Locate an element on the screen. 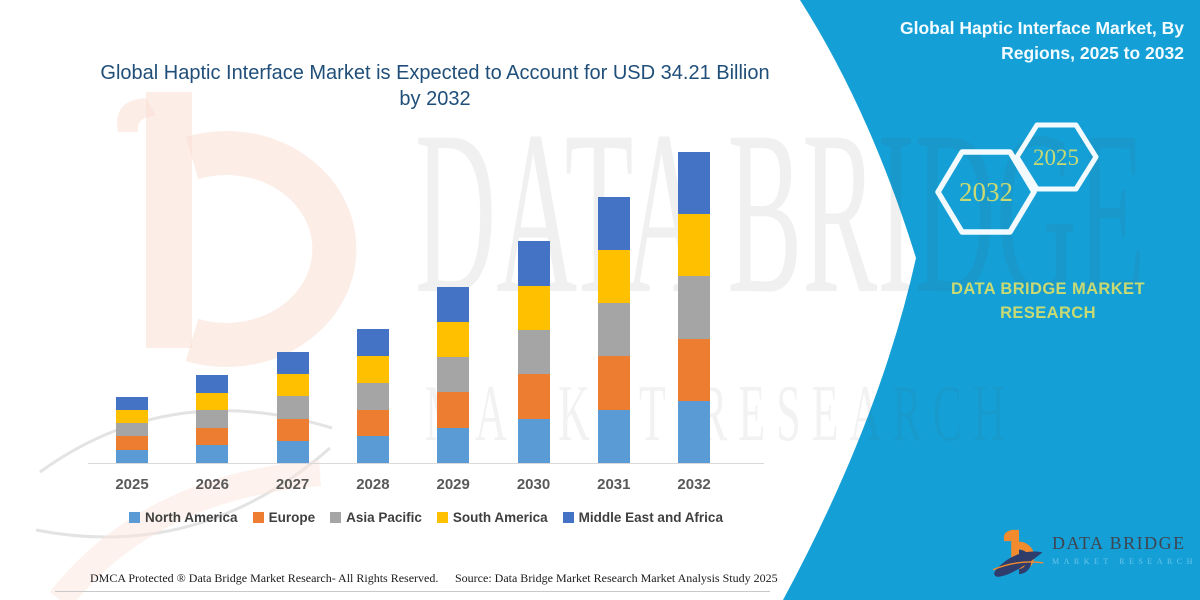 The height and width of the screenshot is (600, 1200). side-brand-line1: DATA BRIDGE MARKET is located at coordinates (1048, 289).